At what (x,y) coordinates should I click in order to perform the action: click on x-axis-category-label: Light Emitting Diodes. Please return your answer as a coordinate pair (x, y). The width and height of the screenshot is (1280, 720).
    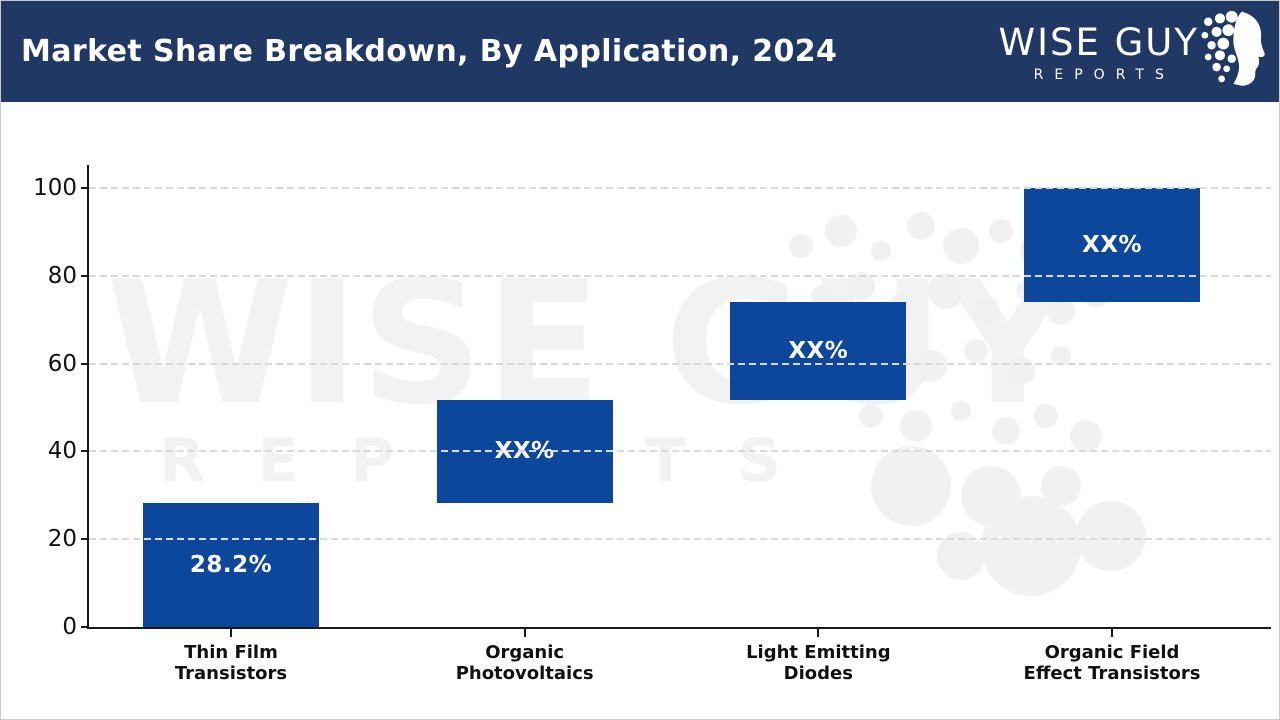
    Looking at the image, I should click on (818, 663).